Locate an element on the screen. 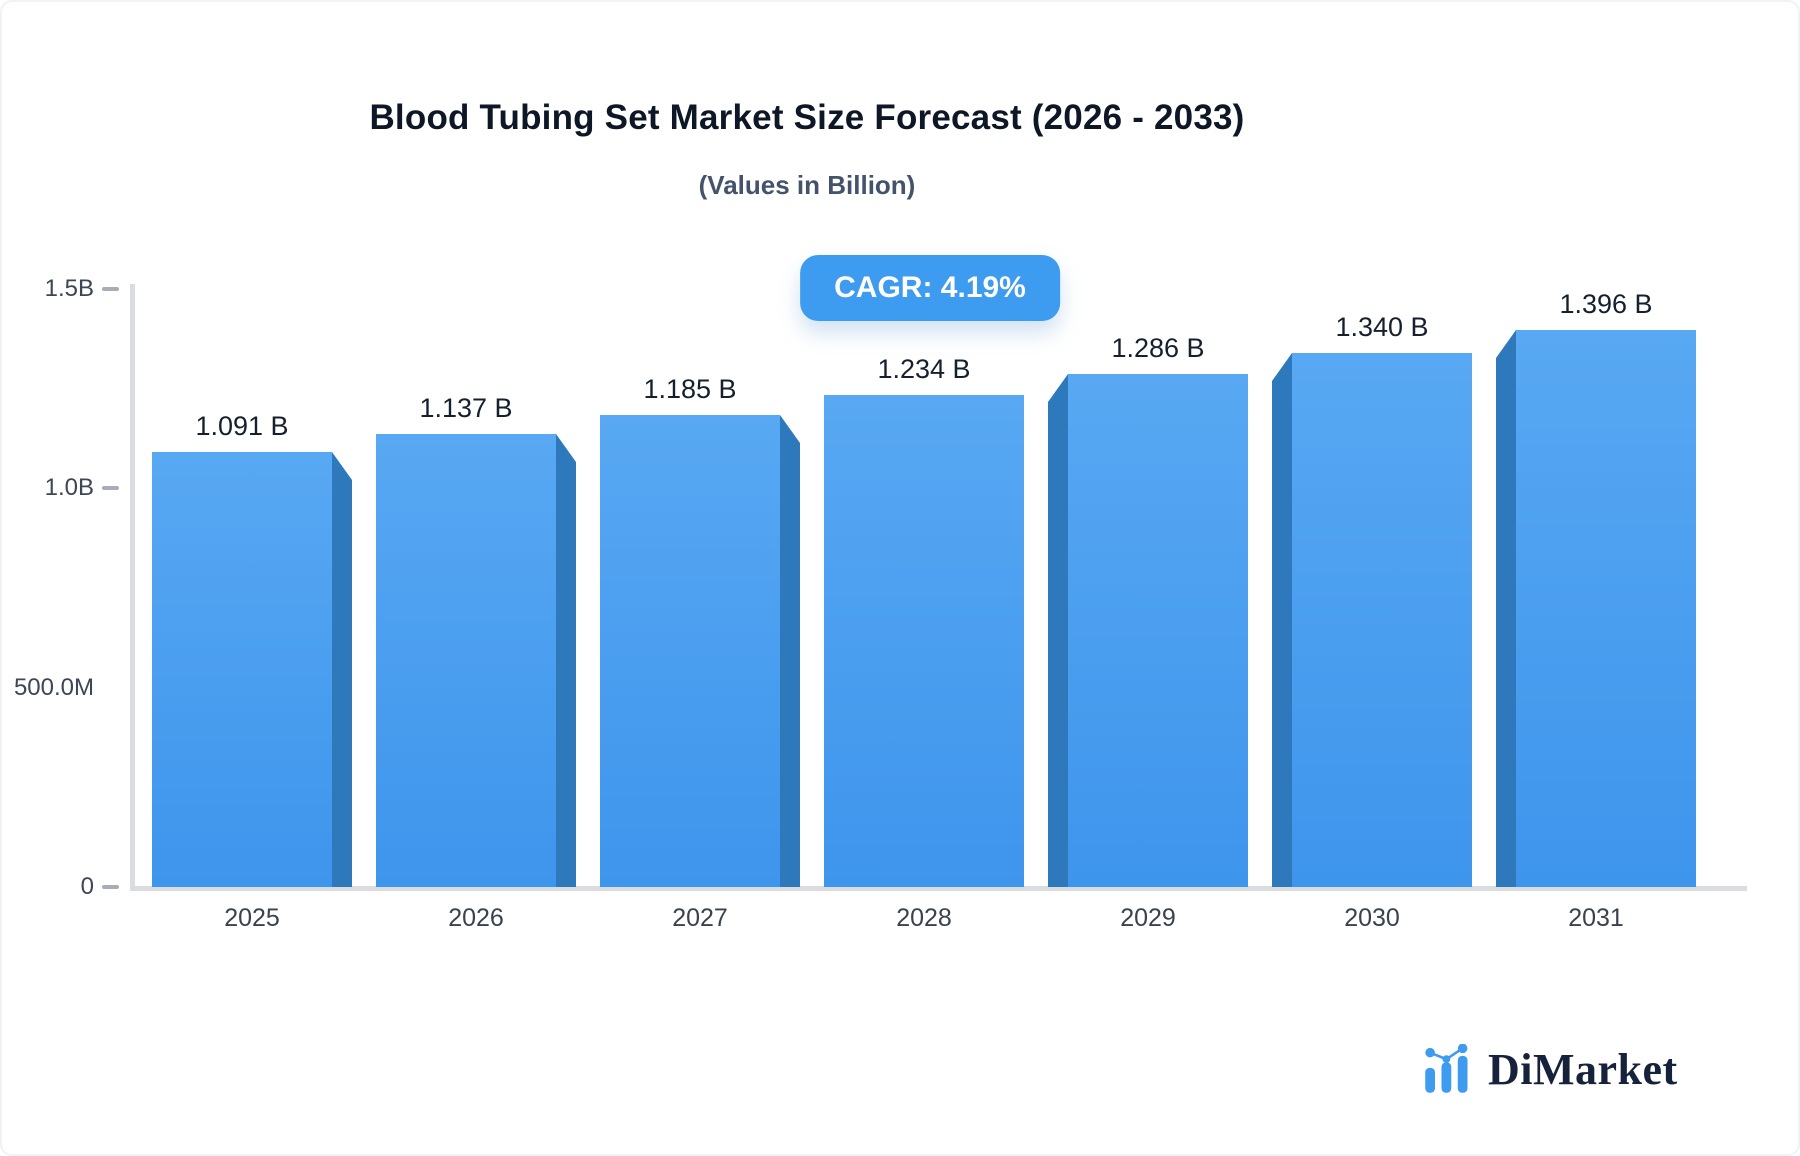 The image size is (1800, 1156). bar-2031: 1.396 B is located at coordinates (1596, 588).